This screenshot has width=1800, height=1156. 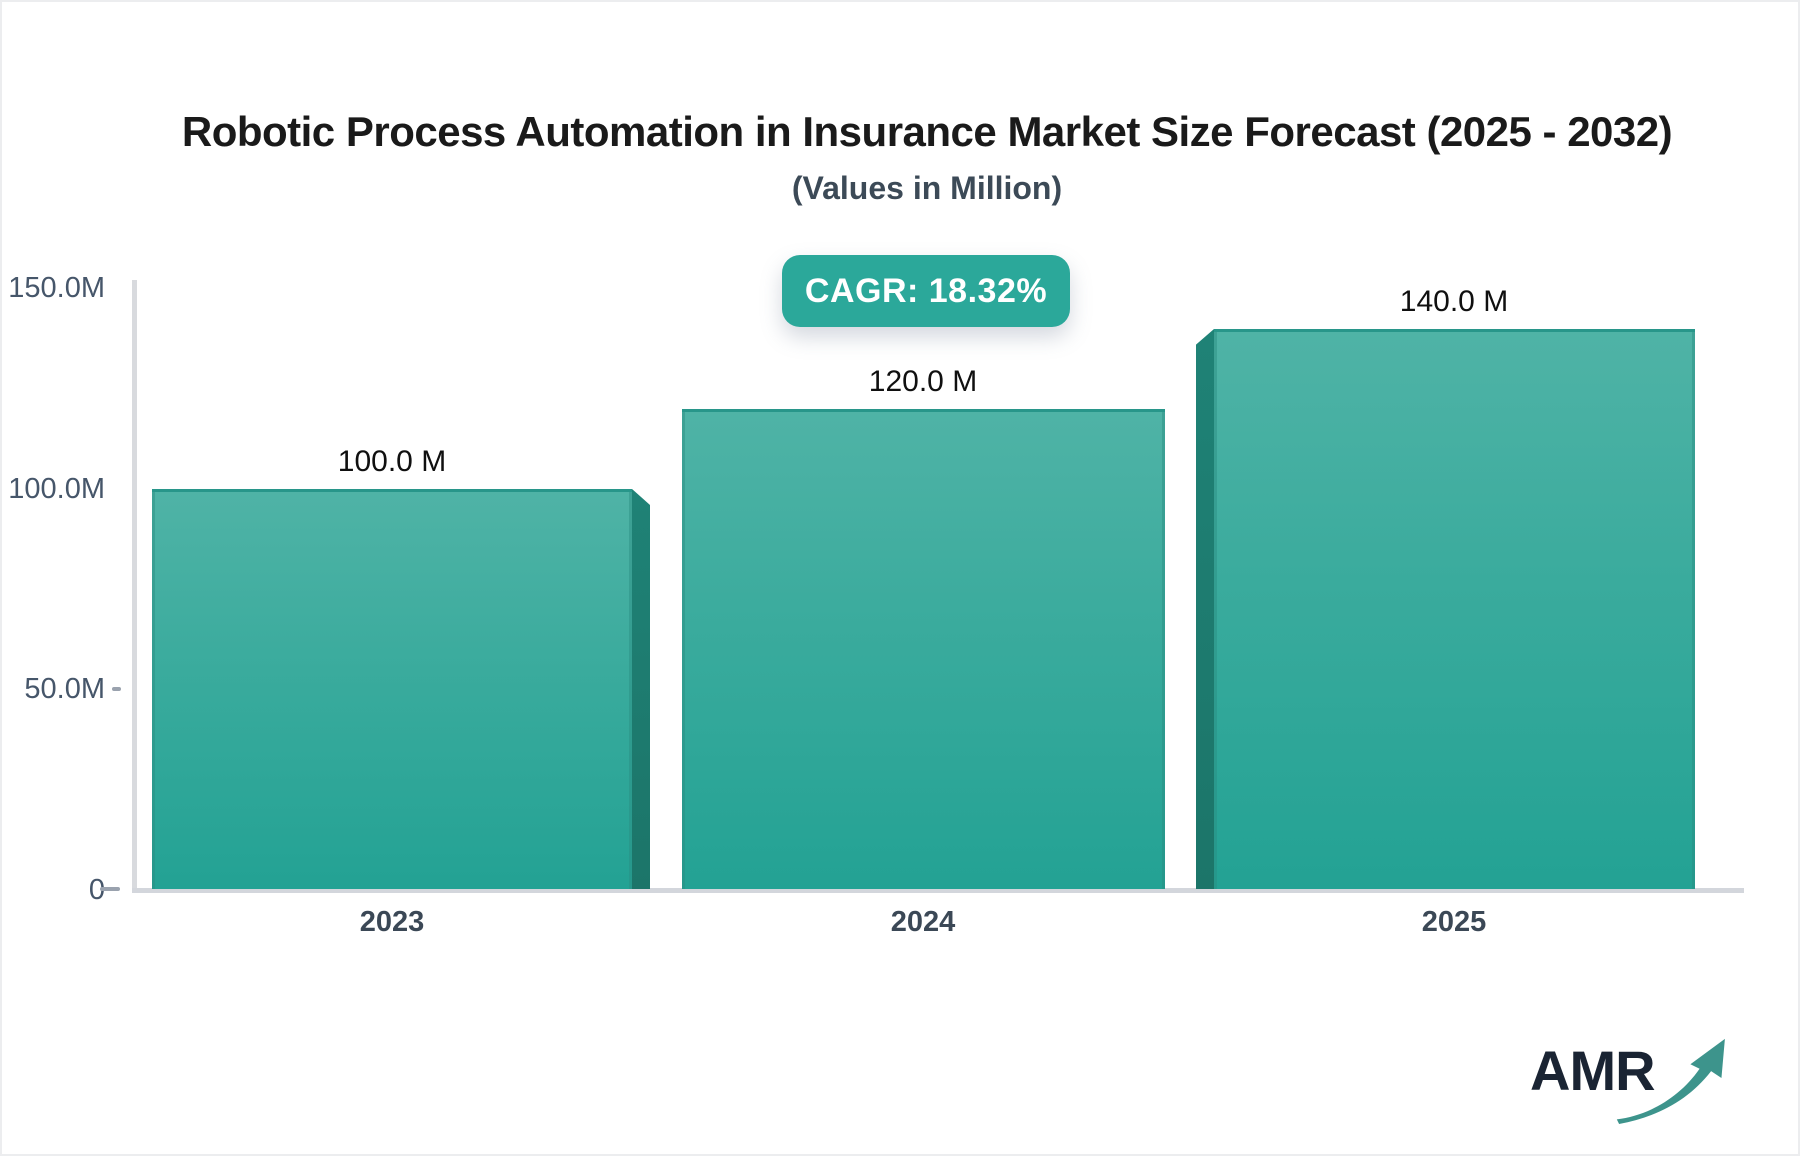 I want to click on cagr-badge-label: CAGR: 18.32%, so click(x=926, y=290).